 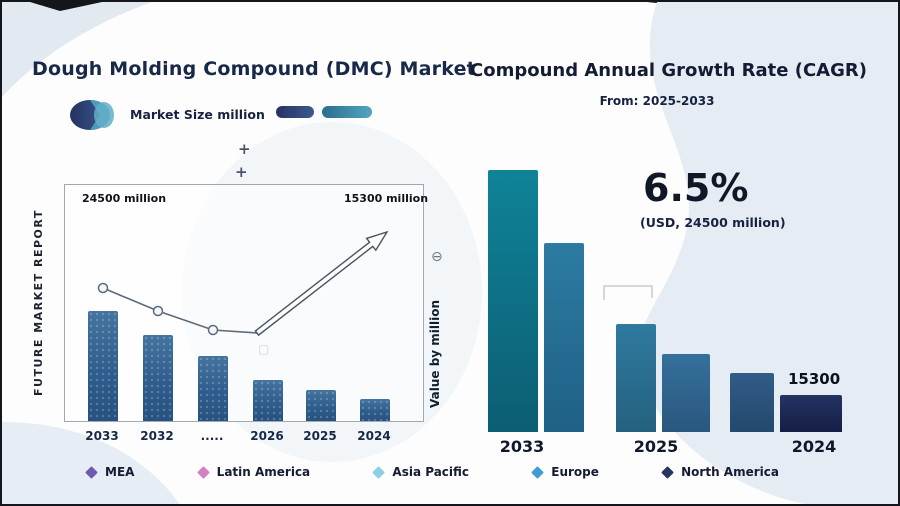 I want to click on market-bar-2033, so click(x=103, y=366).